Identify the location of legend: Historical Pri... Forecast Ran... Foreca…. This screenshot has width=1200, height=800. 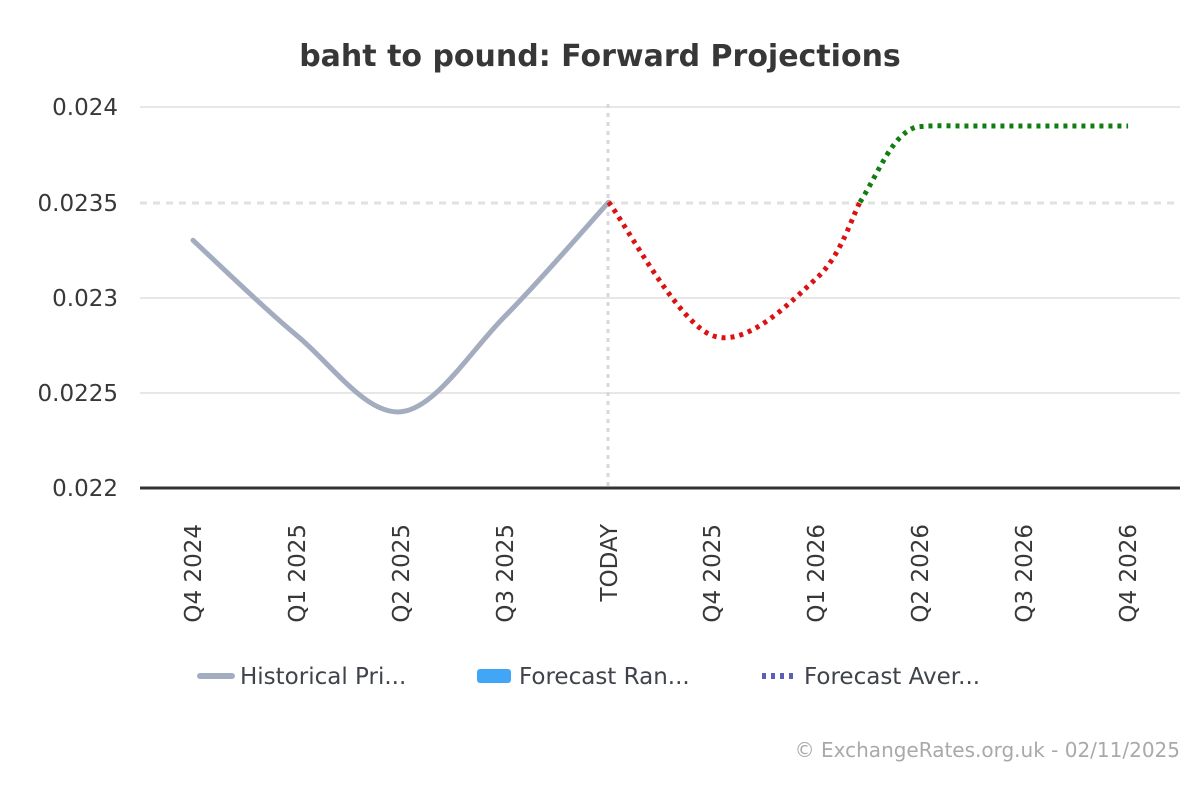
(588, 677).